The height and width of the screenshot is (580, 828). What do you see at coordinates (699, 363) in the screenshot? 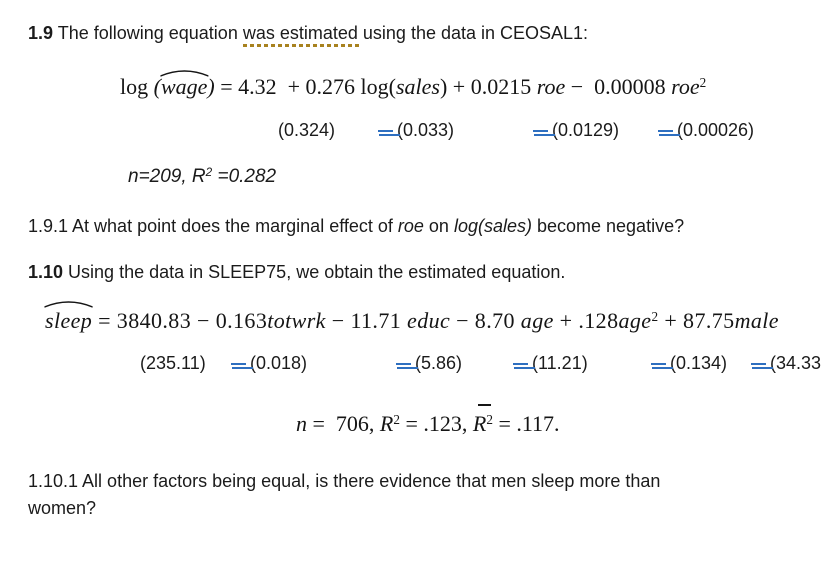
I see `std-error-value: (0.134)` at bounding box center [699, 363].